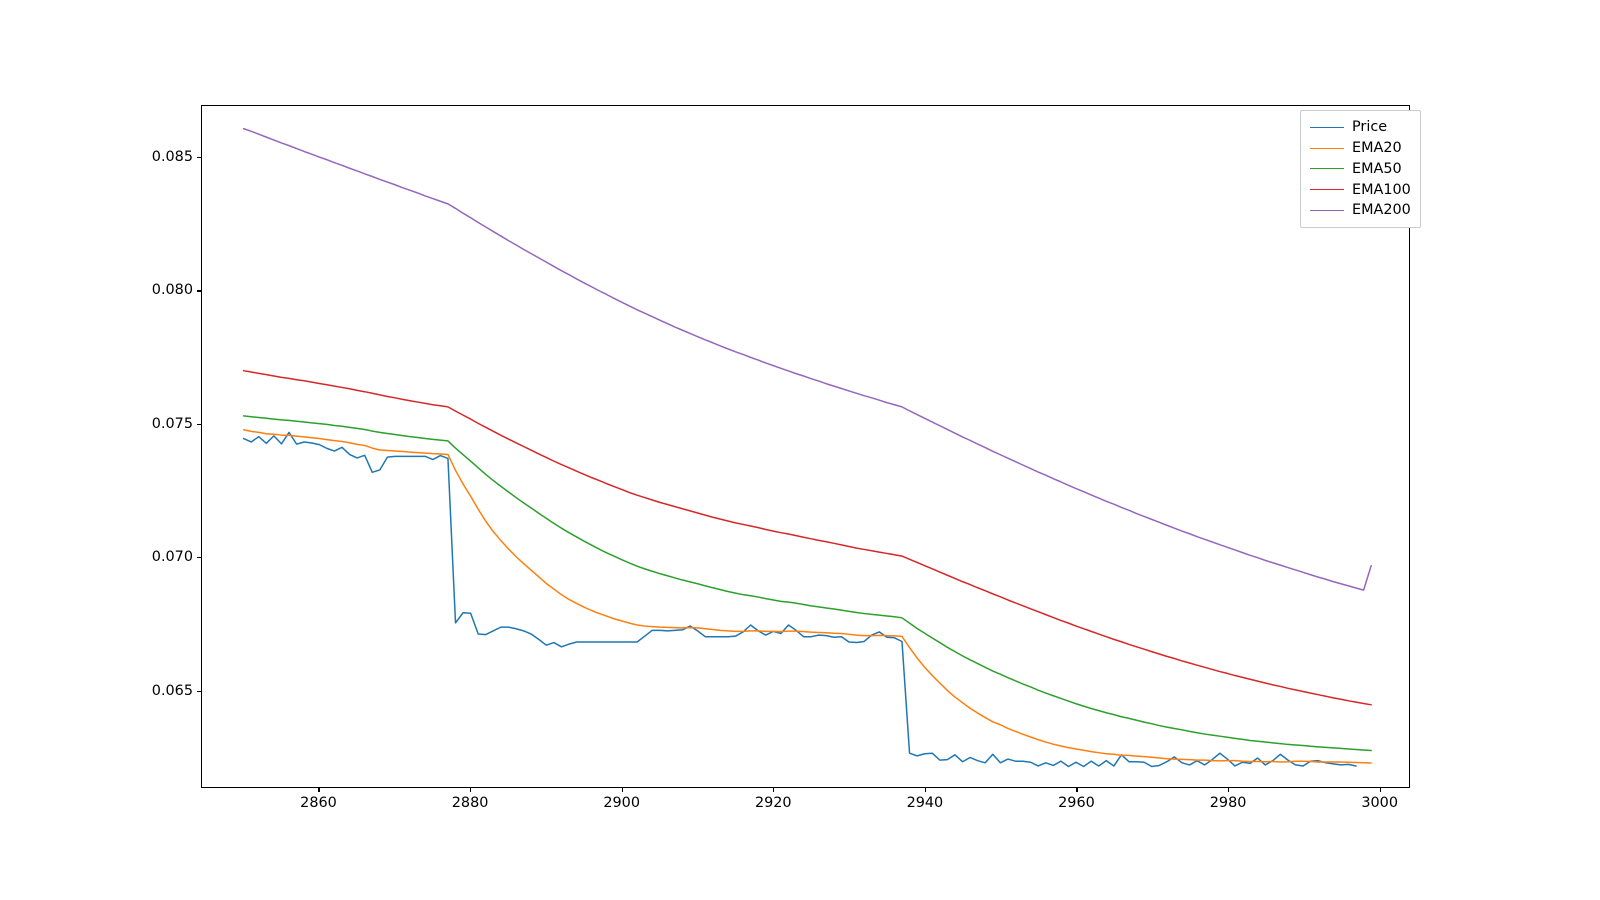 This screenshot has width=1600, height=900. I want to click on y-tick-label: 0.085, so click(172, 157).